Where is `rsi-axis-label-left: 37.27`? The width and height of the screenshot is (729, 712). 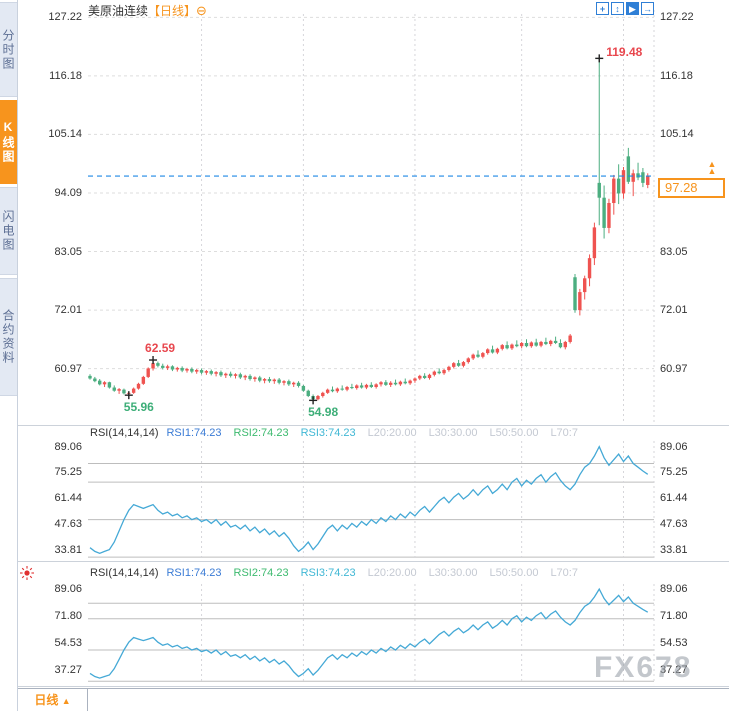
rsi-axis-label-left: 37.27 is located at coordinates (68, 669).